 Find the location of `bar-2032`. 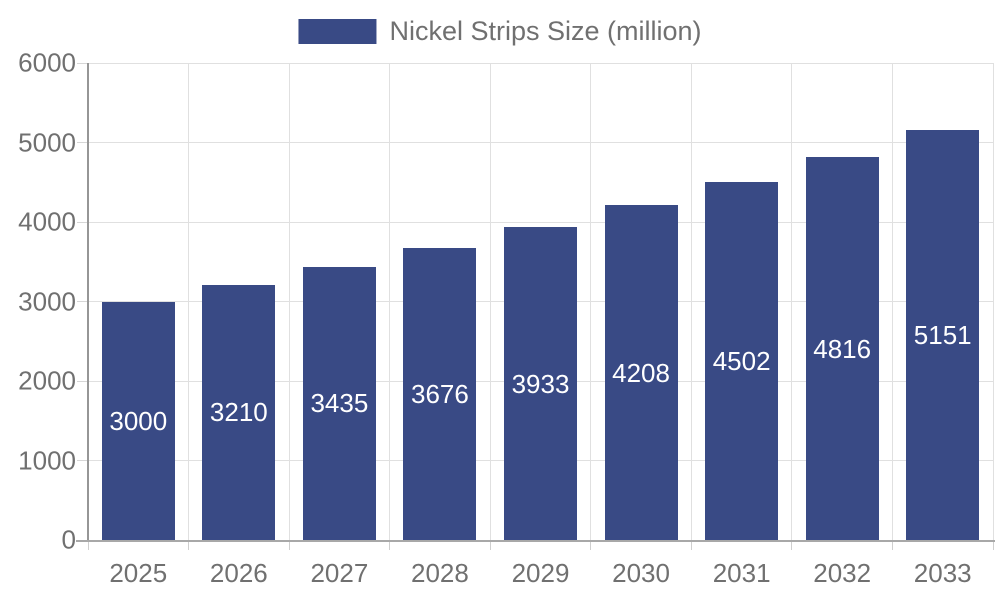

bar-2032 is located at coordinates (842, 348).